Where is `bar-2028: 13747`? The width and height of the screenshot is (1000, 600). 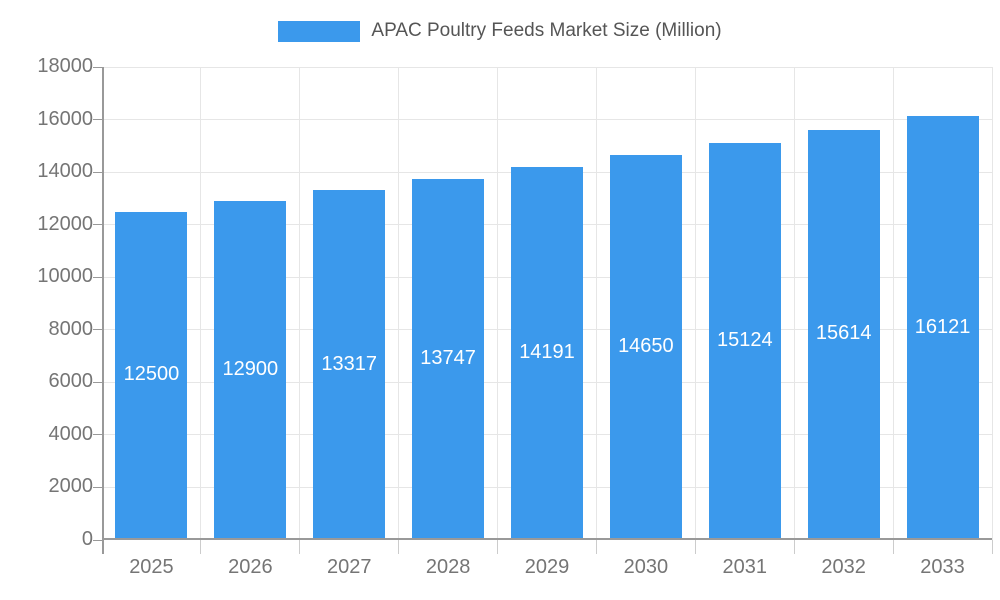
bar-2028: 13747 is located at coordinates (448, 358).